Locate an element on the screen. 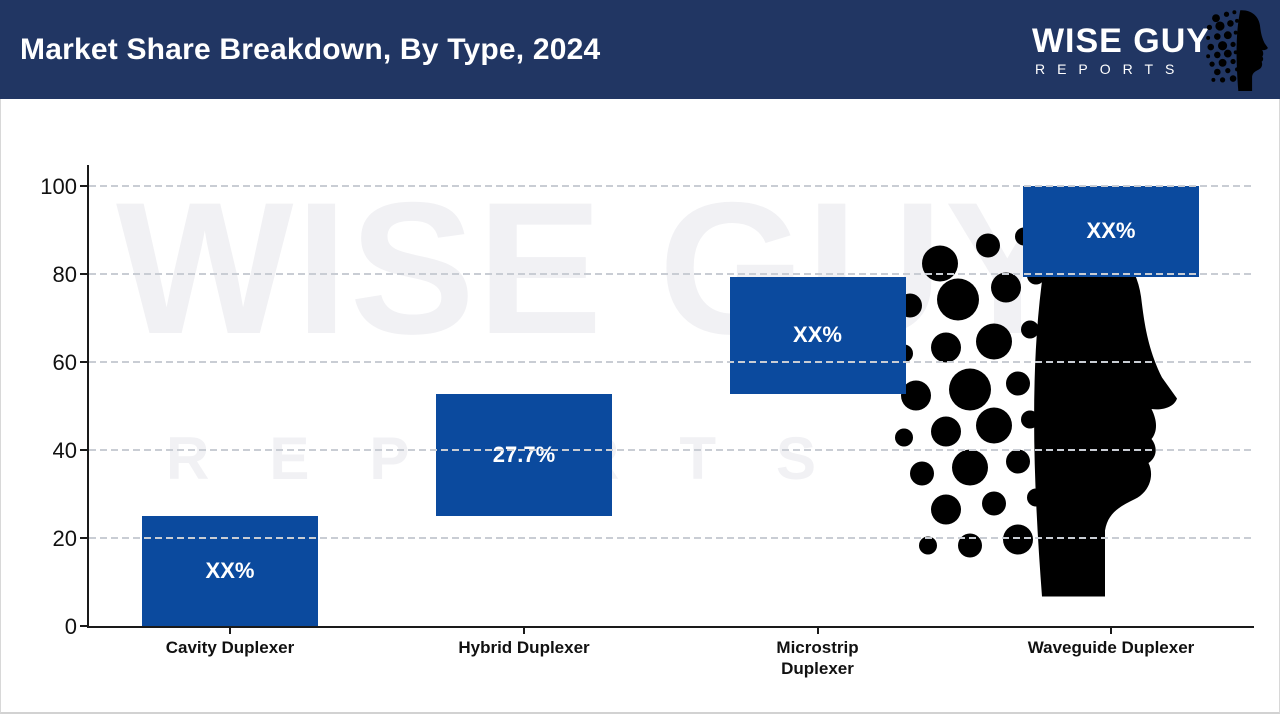  watermark-subtitle: REPORTS is located at coordinates (521, 458).